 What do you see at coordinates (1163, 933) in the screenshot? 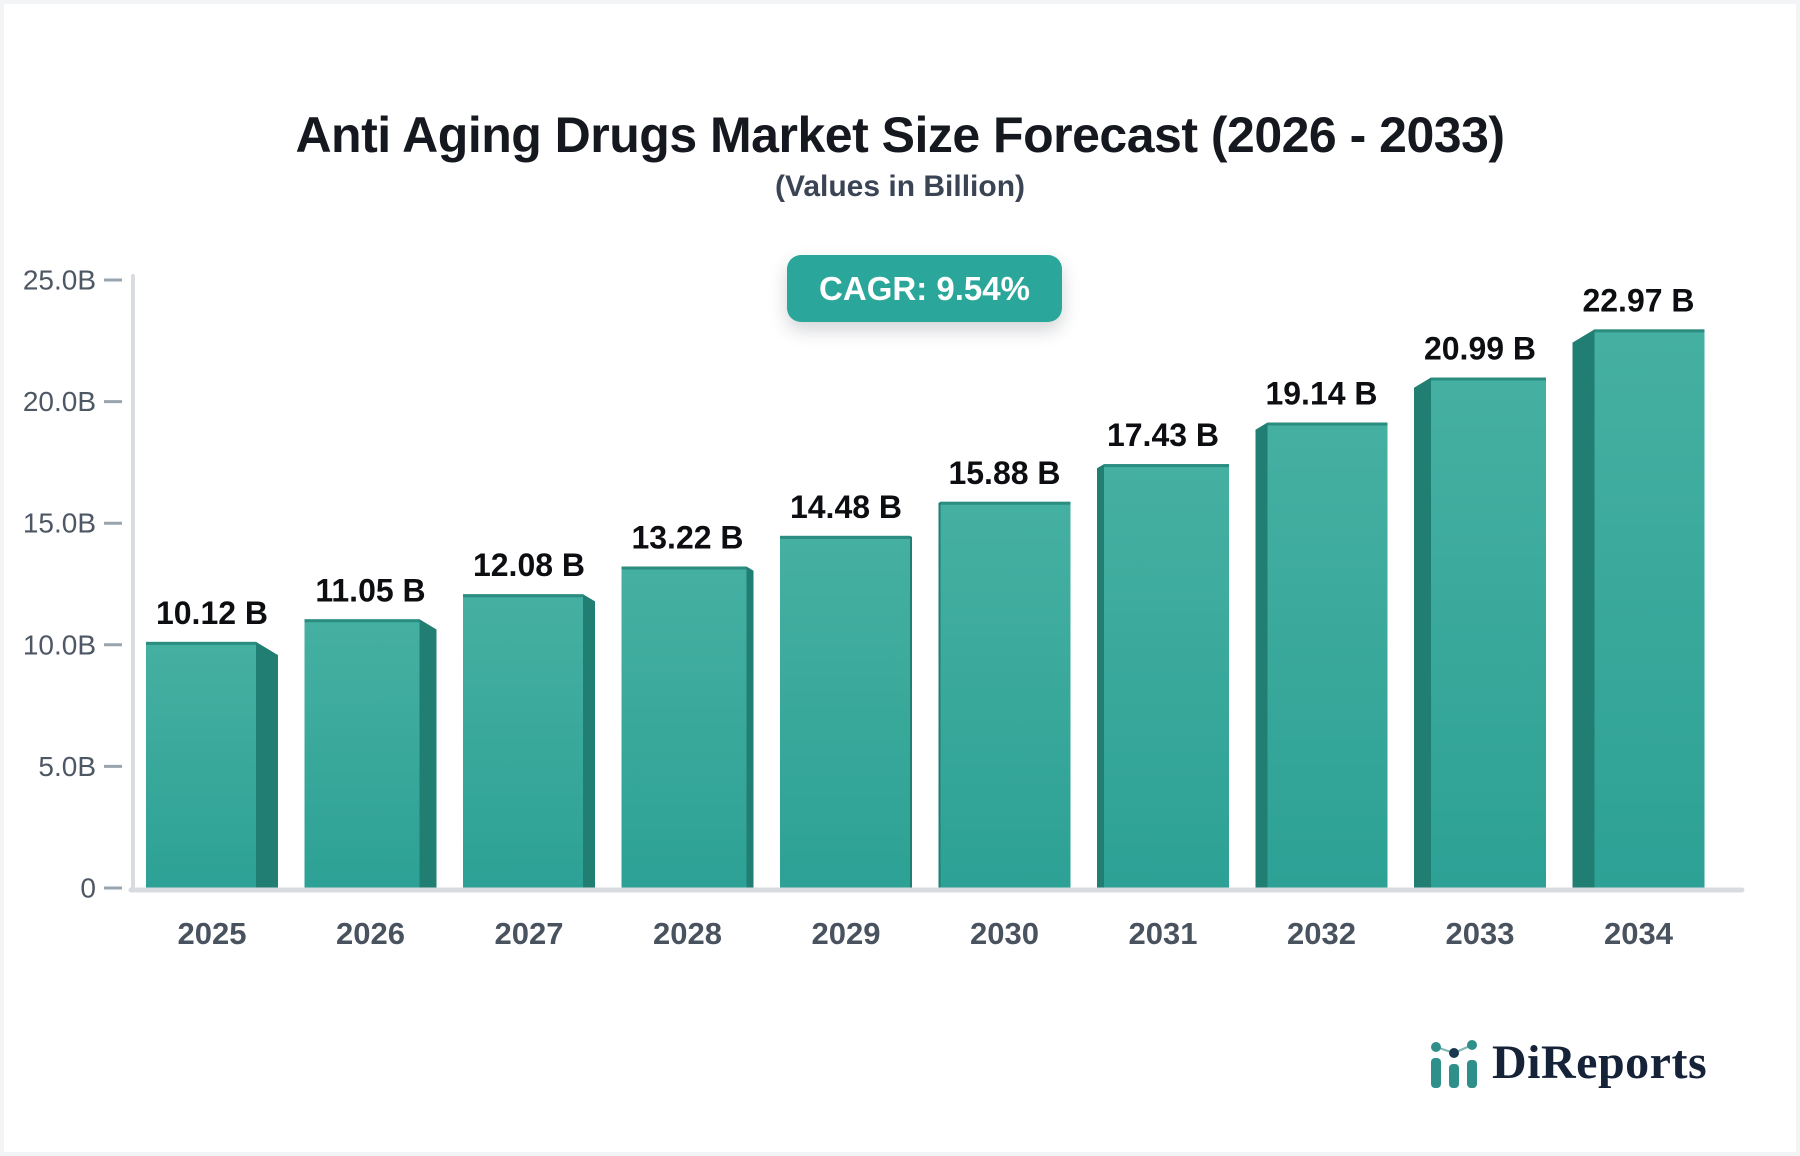
I see `x-axis-label: 2031` at bounding box center [1163, 933].